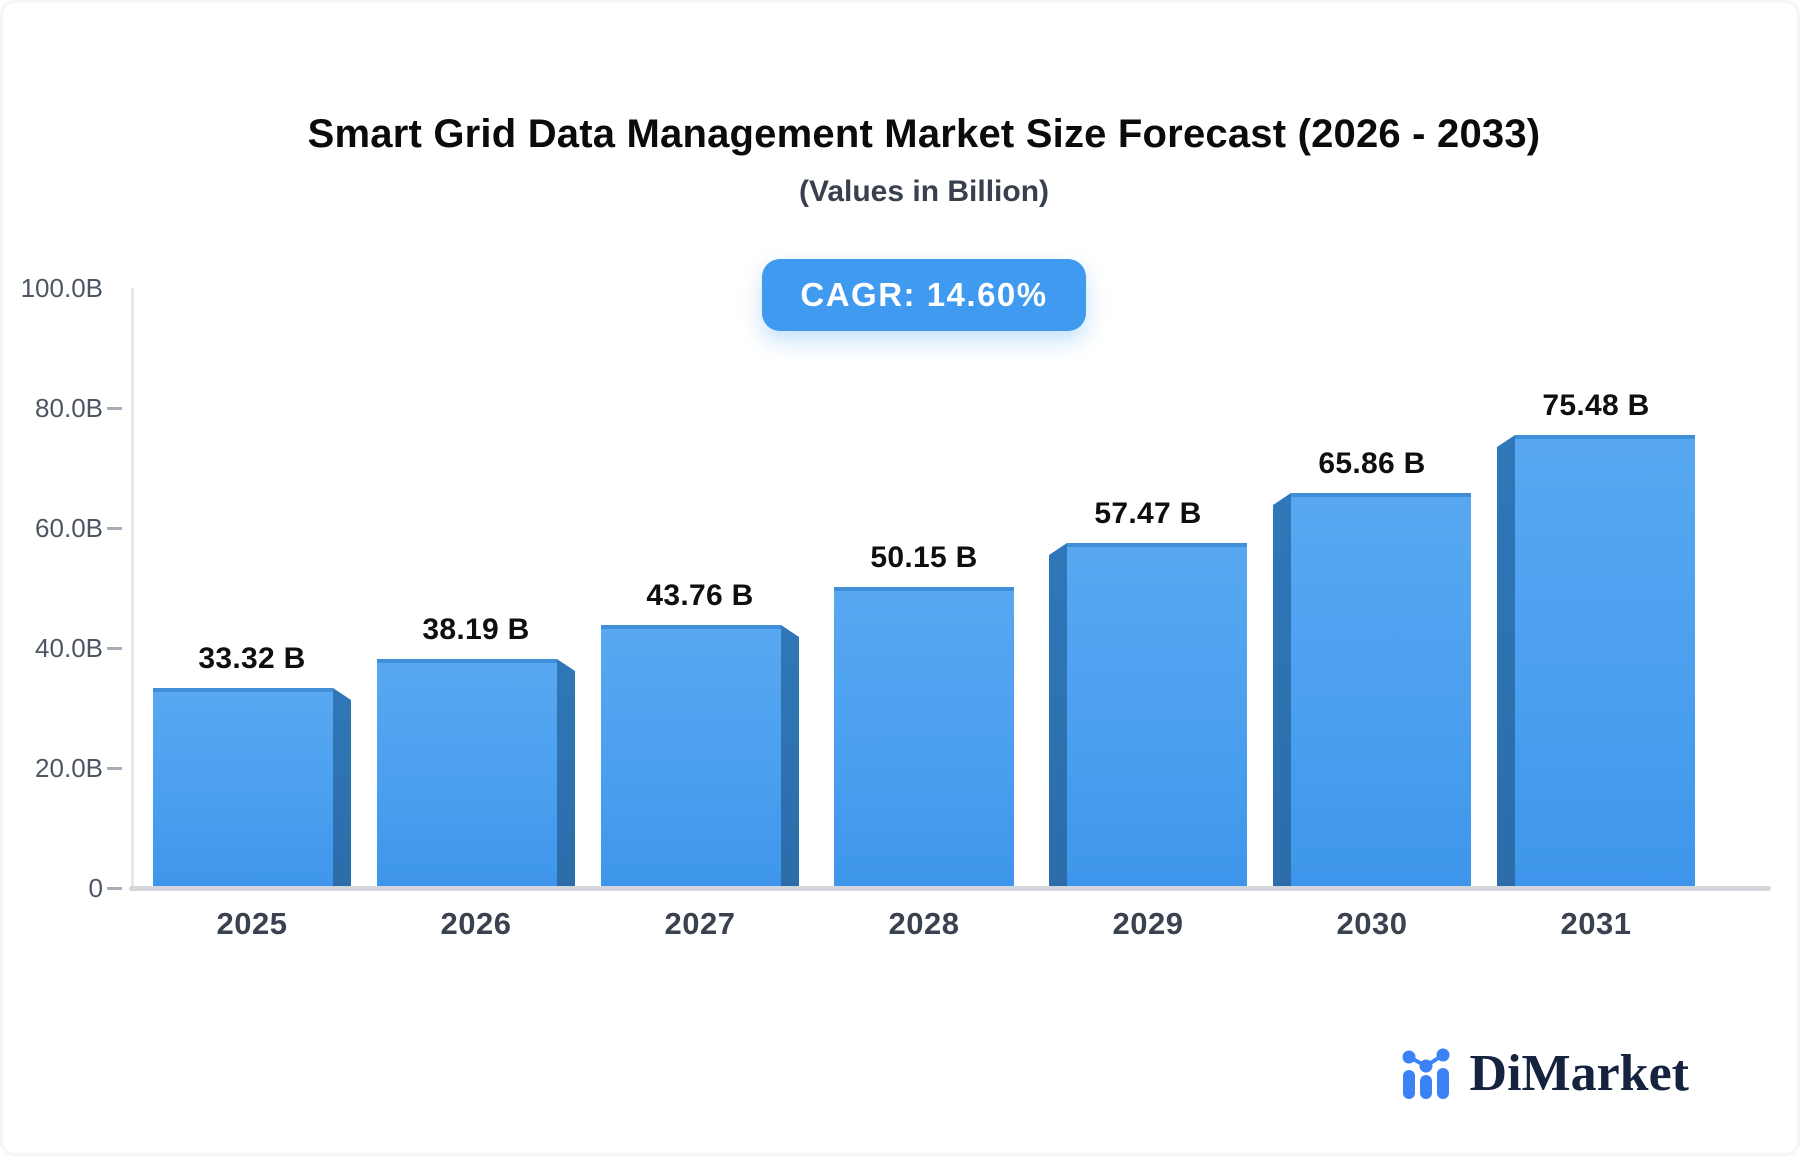  Describe the element at coordinates (252, 588) in the screenshot. I see `bar-slot: 33.32 B` at that location.